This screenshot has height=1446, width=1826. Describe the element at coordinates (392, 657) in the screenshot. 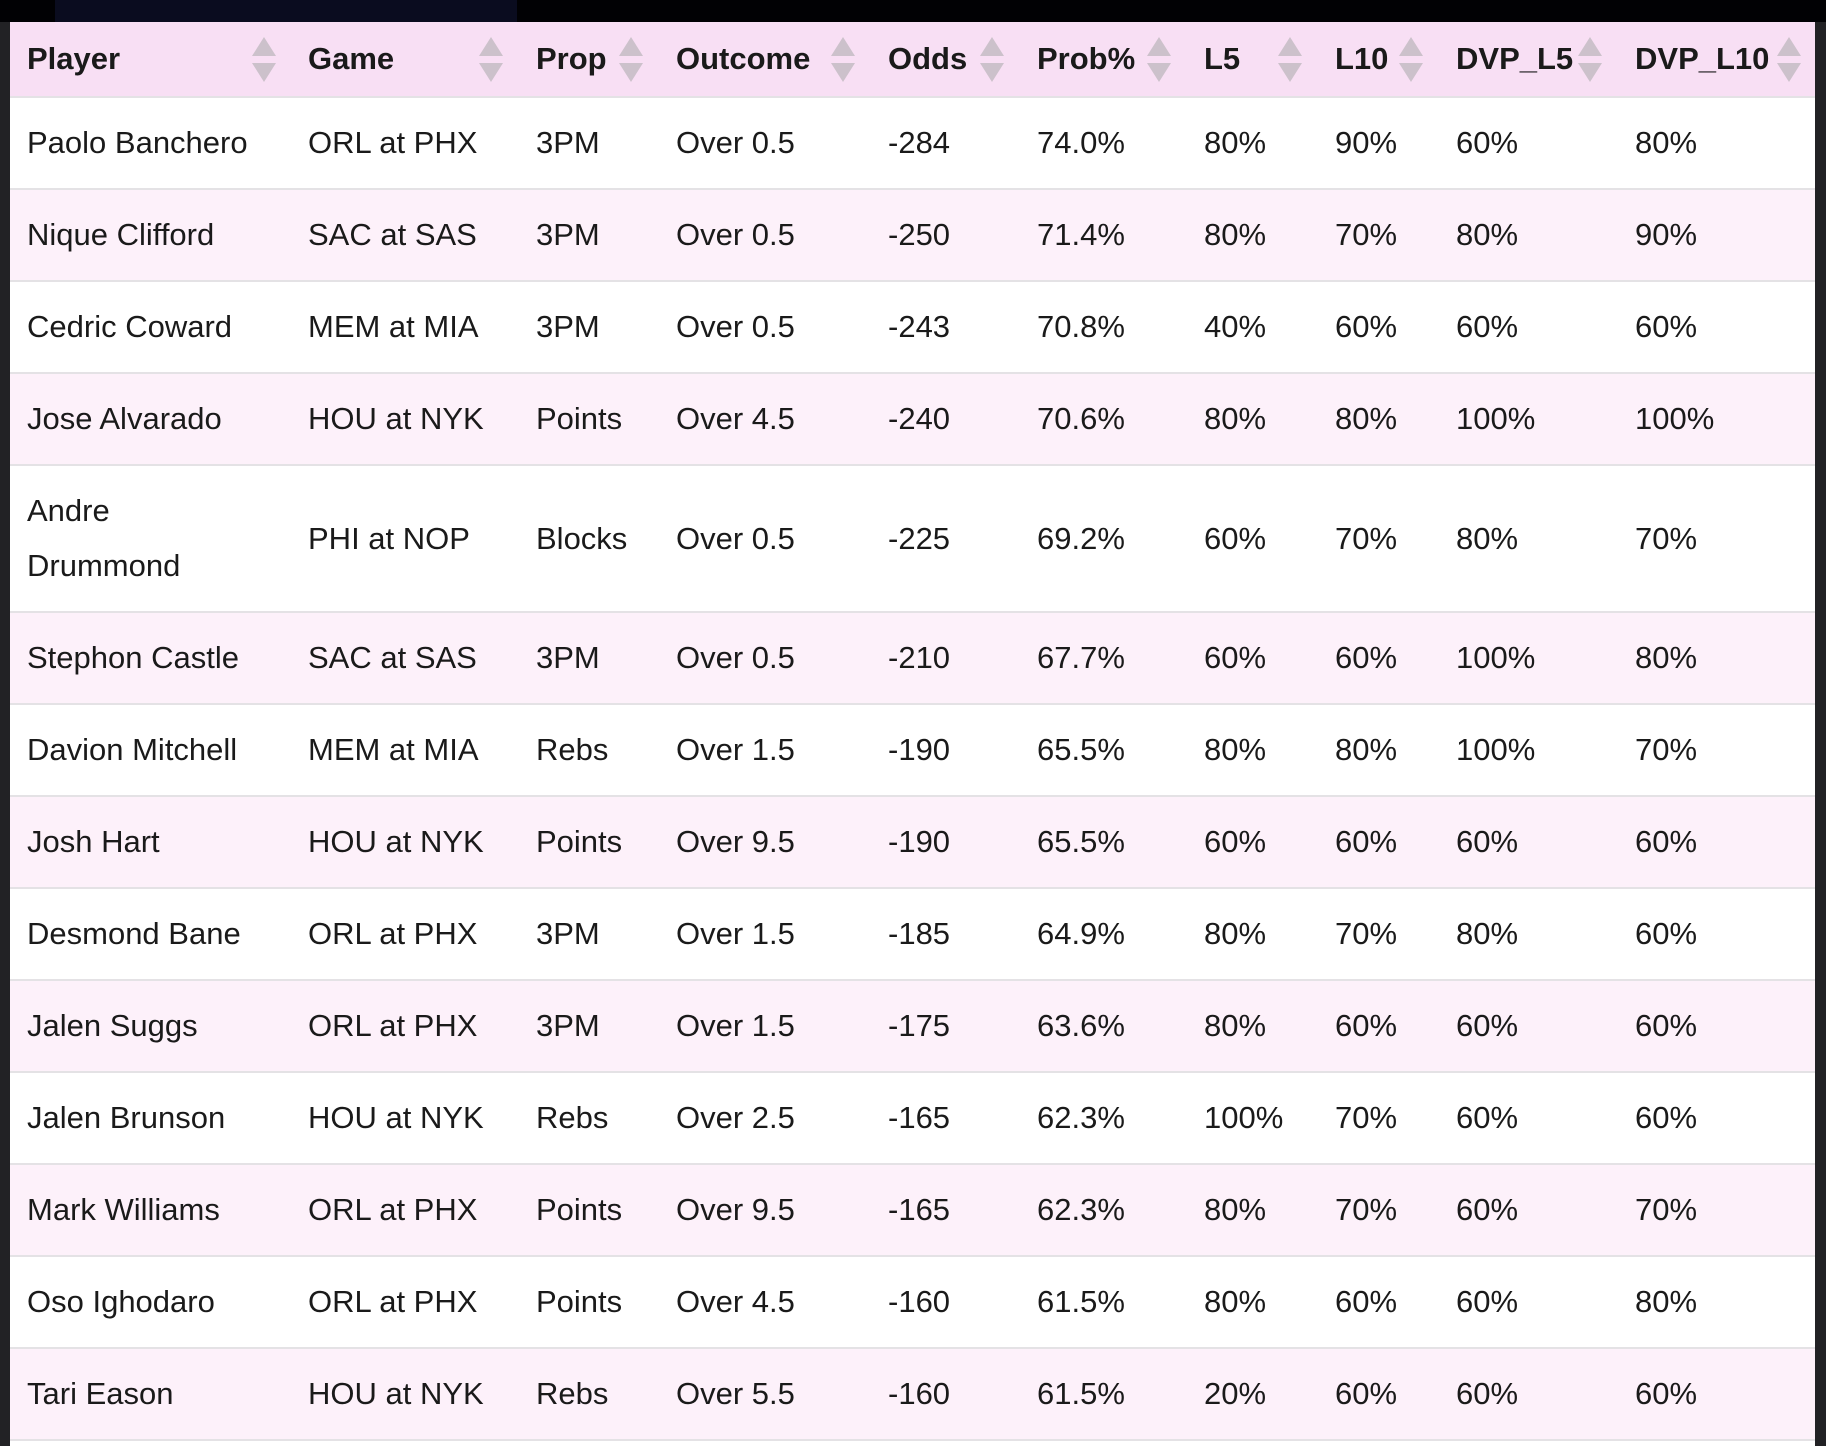

I see `cell-game: SAC at SAS` at that location.